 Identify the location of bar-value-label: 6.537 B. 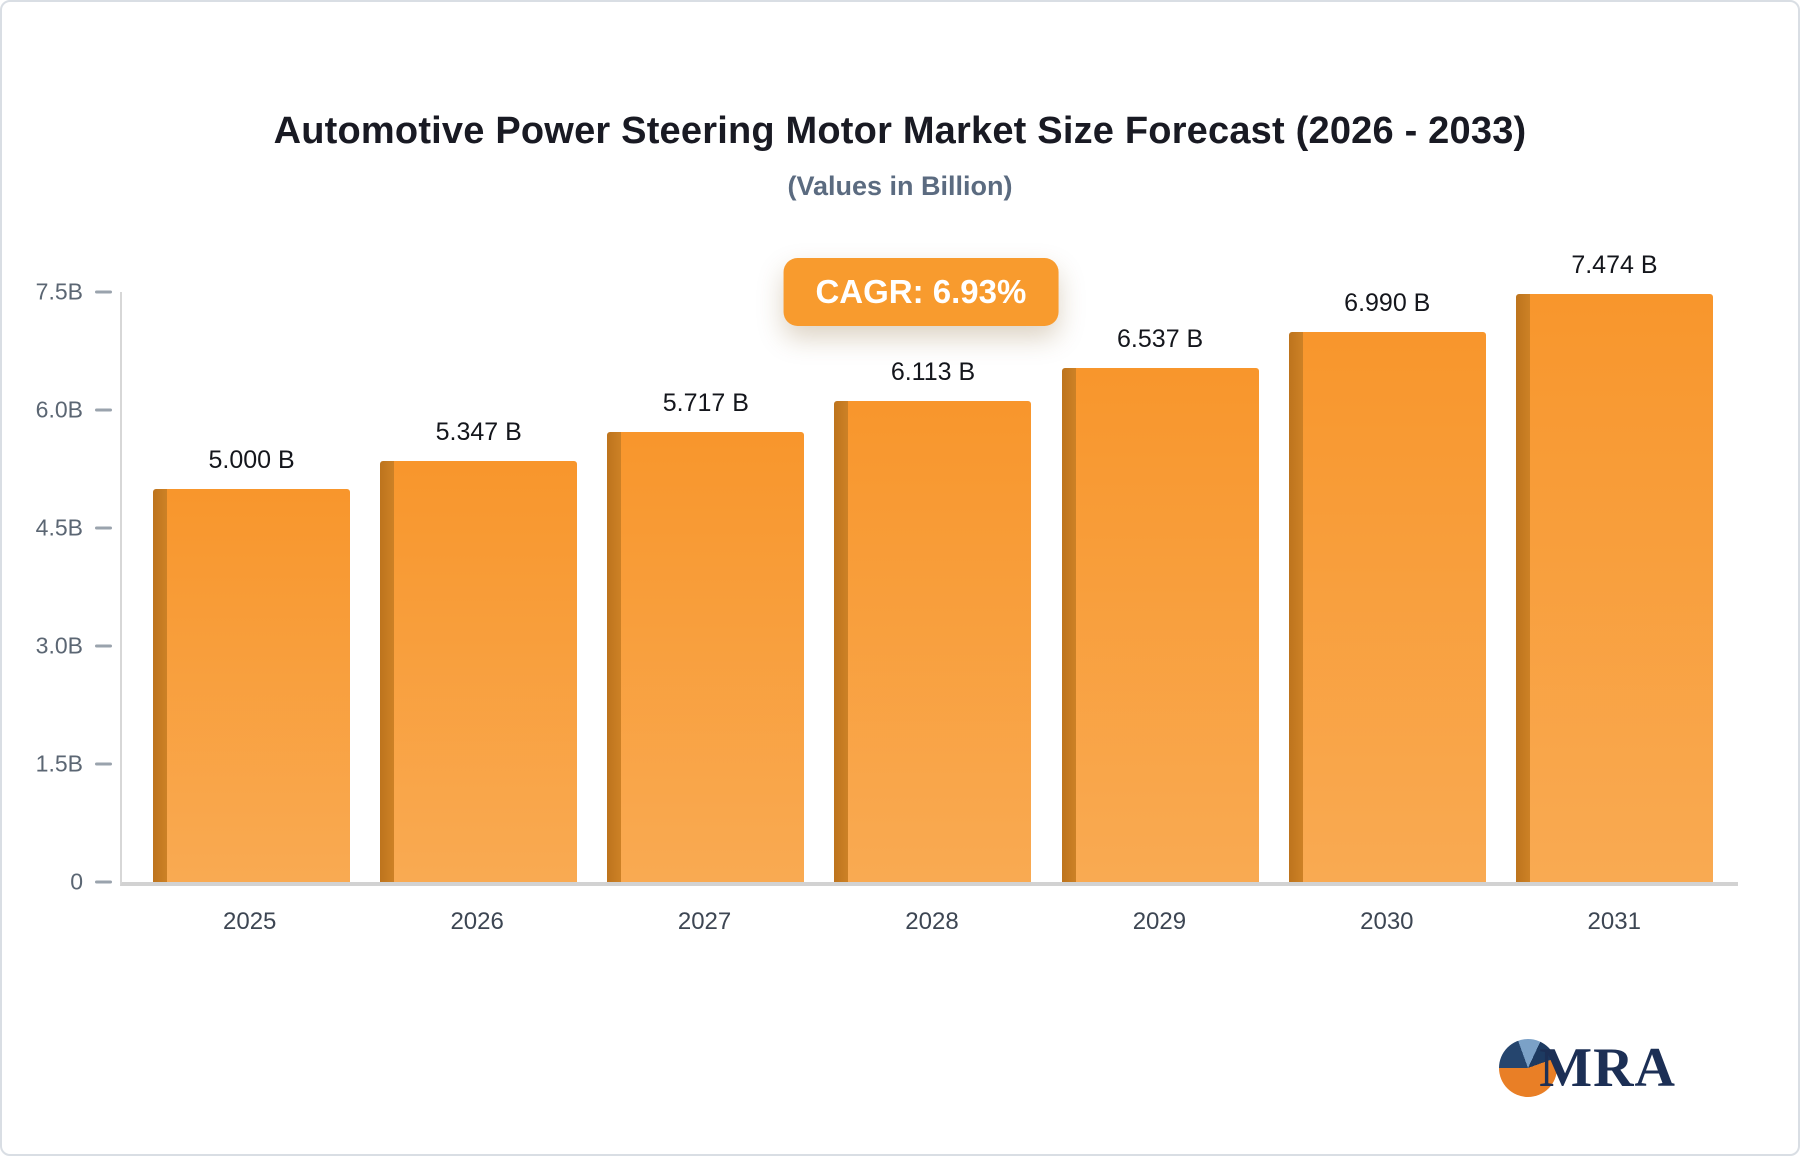
(1160, 338).